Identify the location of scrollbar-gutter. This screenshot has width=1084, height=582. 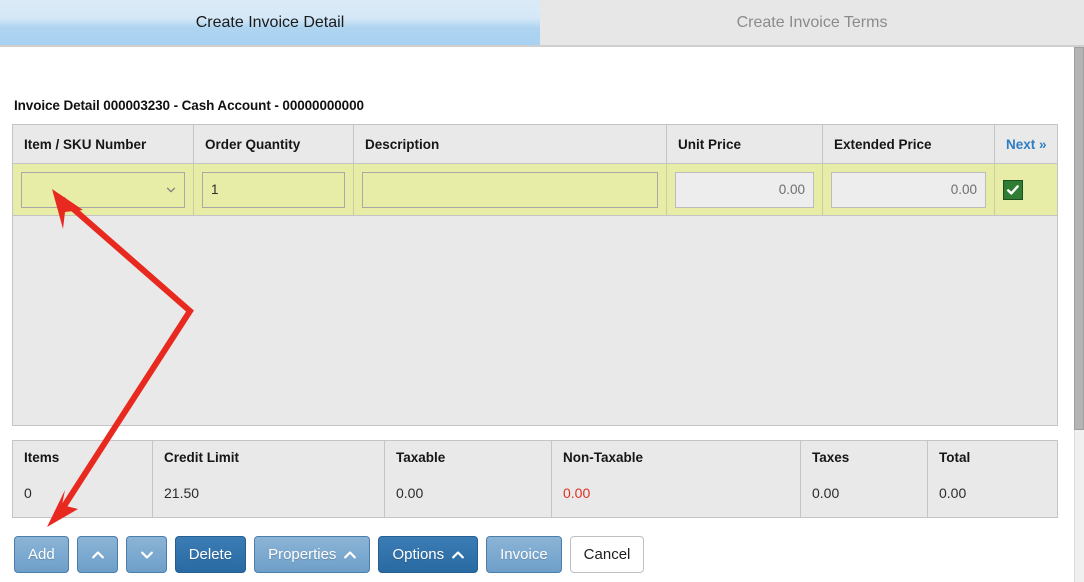
(1071, 314).